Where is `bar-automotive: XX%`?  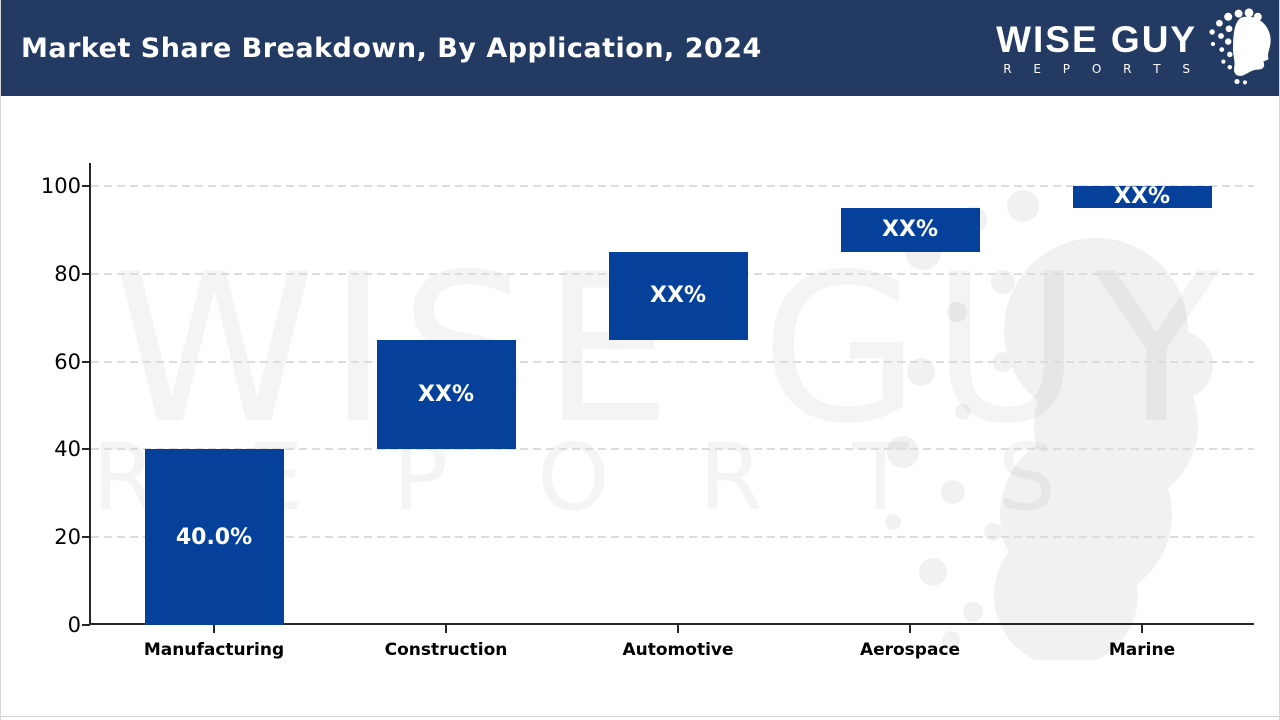 bar-automotive: XX% is located at coordinates (678, 295).